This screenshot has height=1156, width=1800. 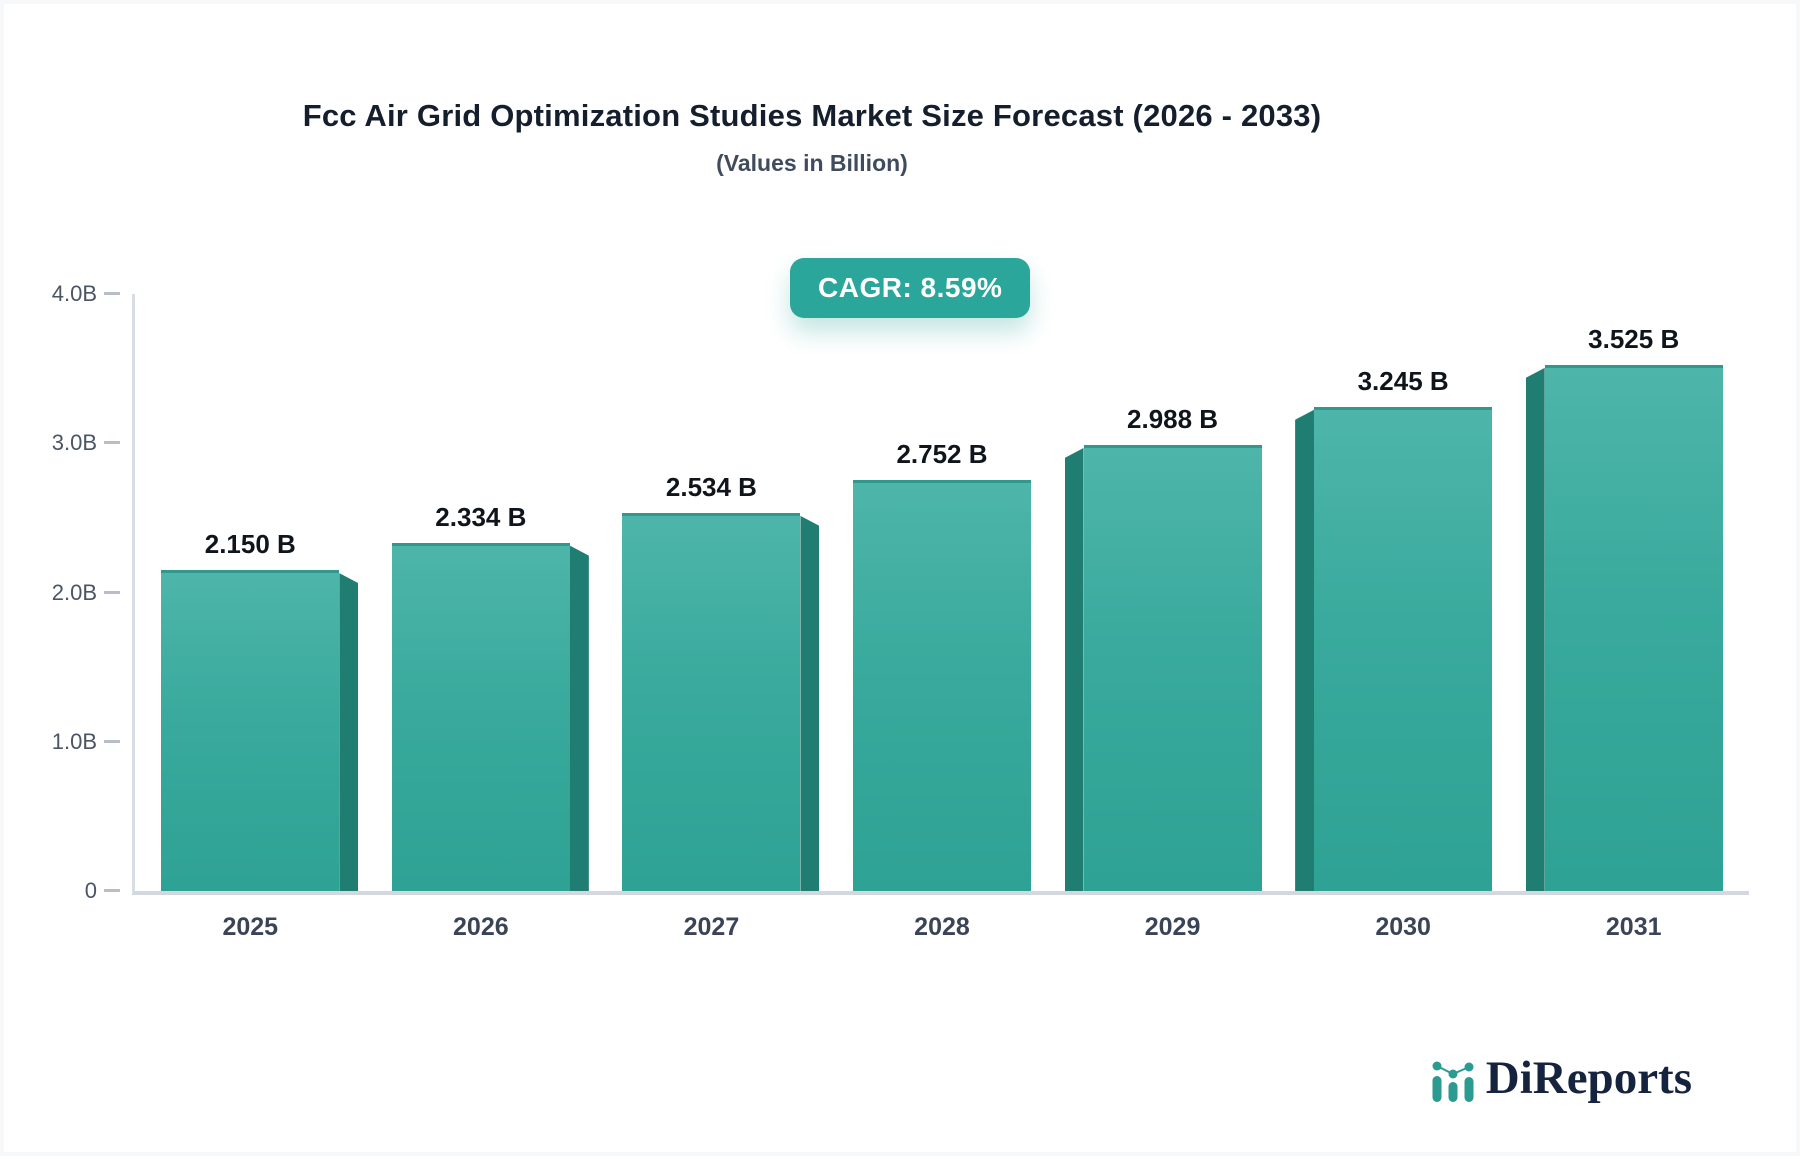 What do you see at coordinates (942, 927) in the screenshot?
I see `x-axis-label: 2028` at bounding box center [942, 927].